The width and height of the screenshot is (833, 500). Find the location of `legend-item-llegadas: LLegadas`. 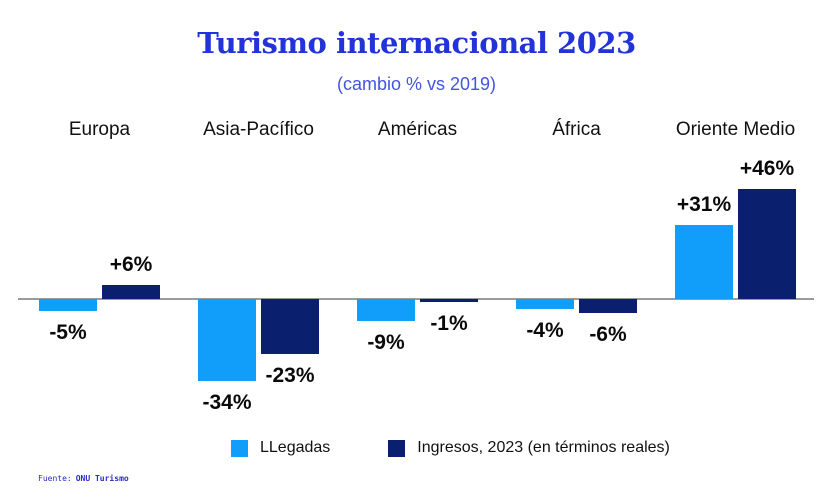

legend-item-llegadas: LLegadas is located at coordinates (280, 448).